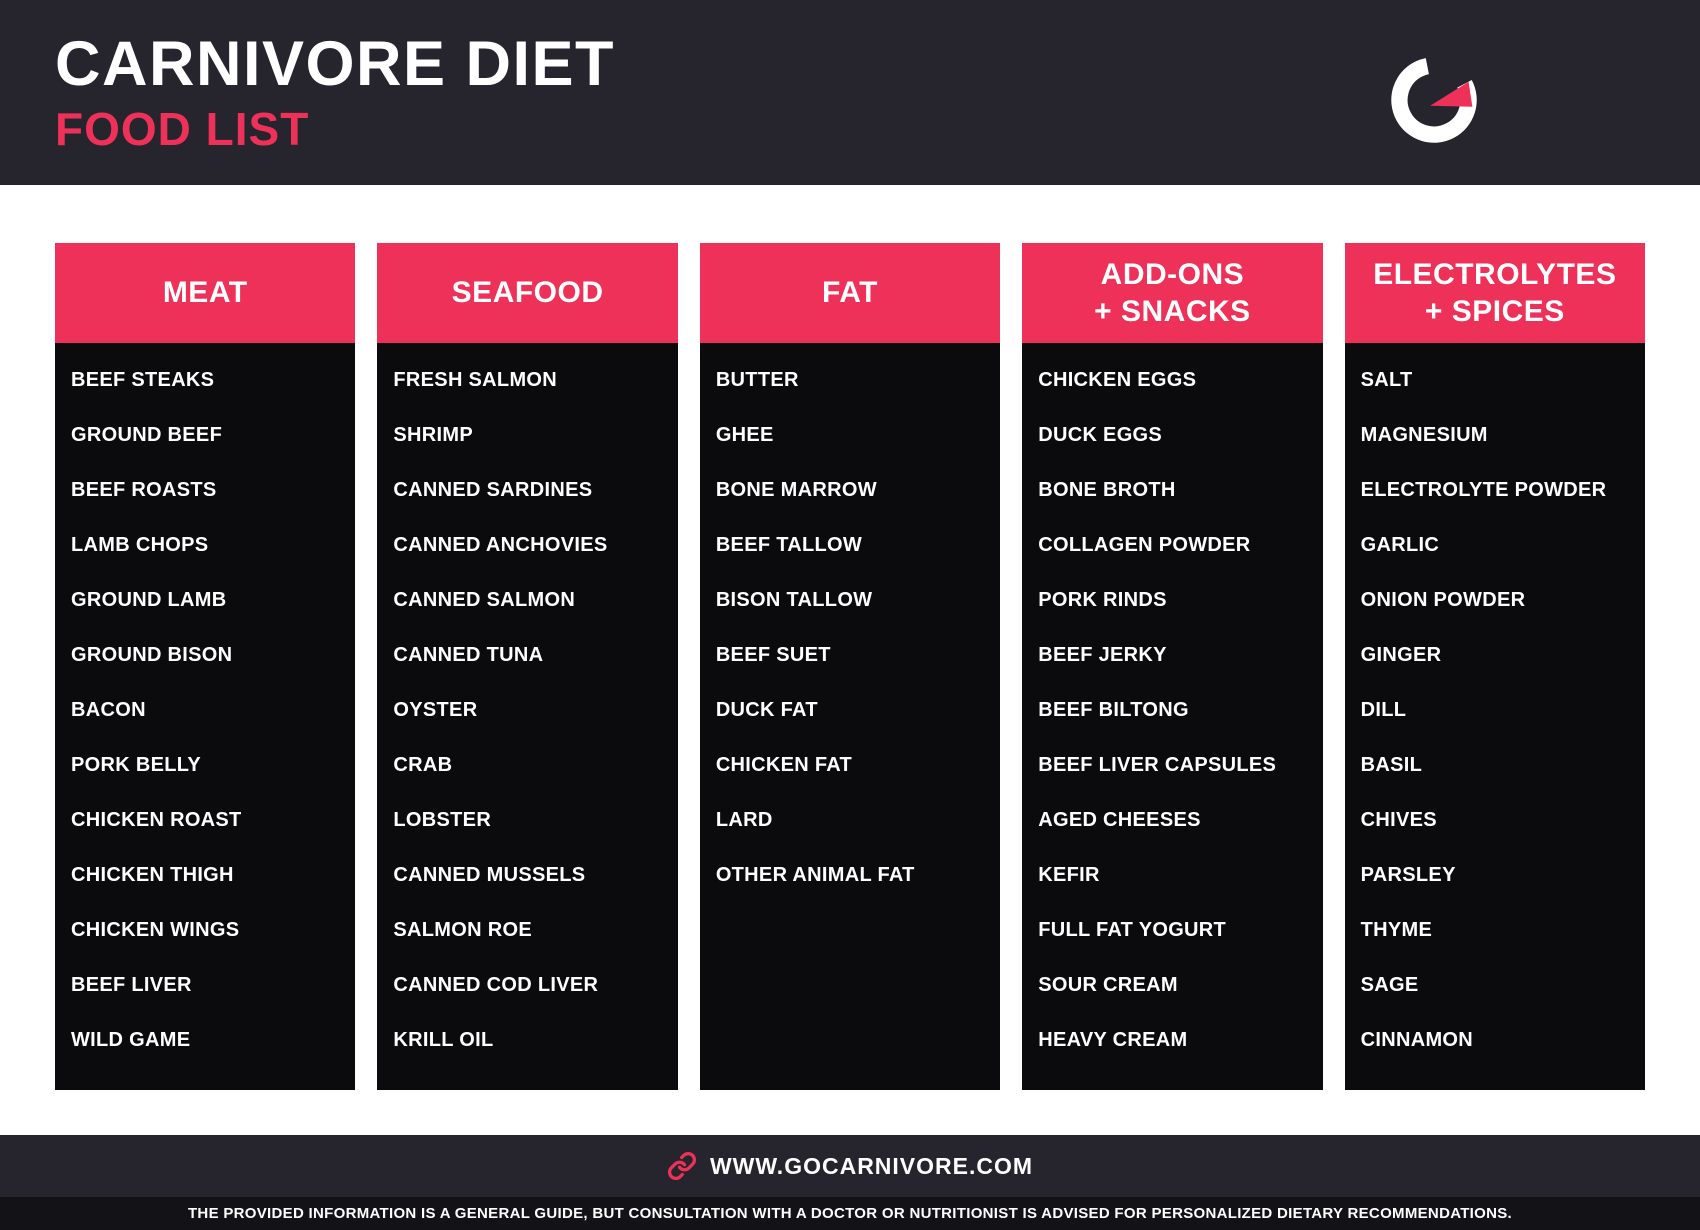 The width and height of the screenshot is (1700, 1230). What do you see at coordinates (182, 129) in the screenshot?
I see `page-subtitle: FOOD LIST` at bounding box center [182, 129].